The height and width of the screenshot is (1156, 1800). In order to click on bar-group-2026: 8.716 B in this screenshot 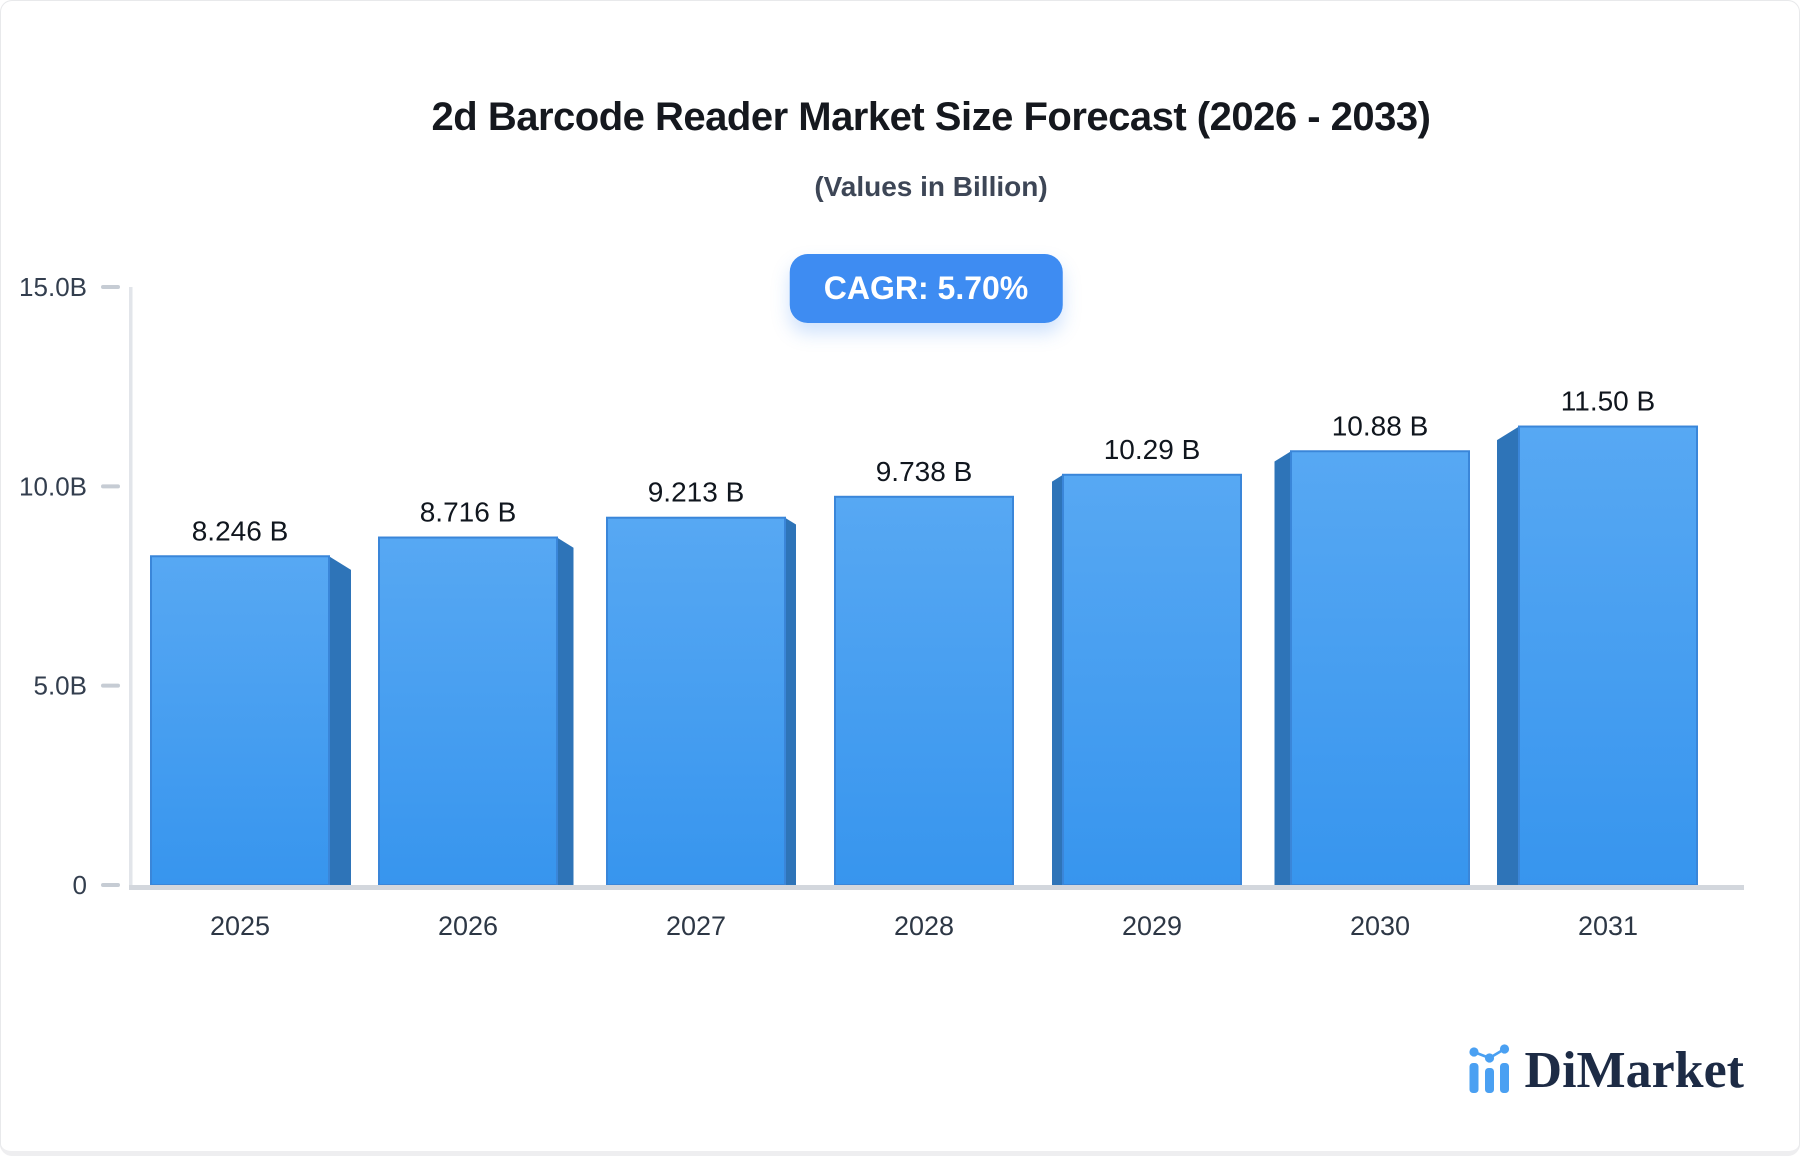, I will do `click(476, 692)`.